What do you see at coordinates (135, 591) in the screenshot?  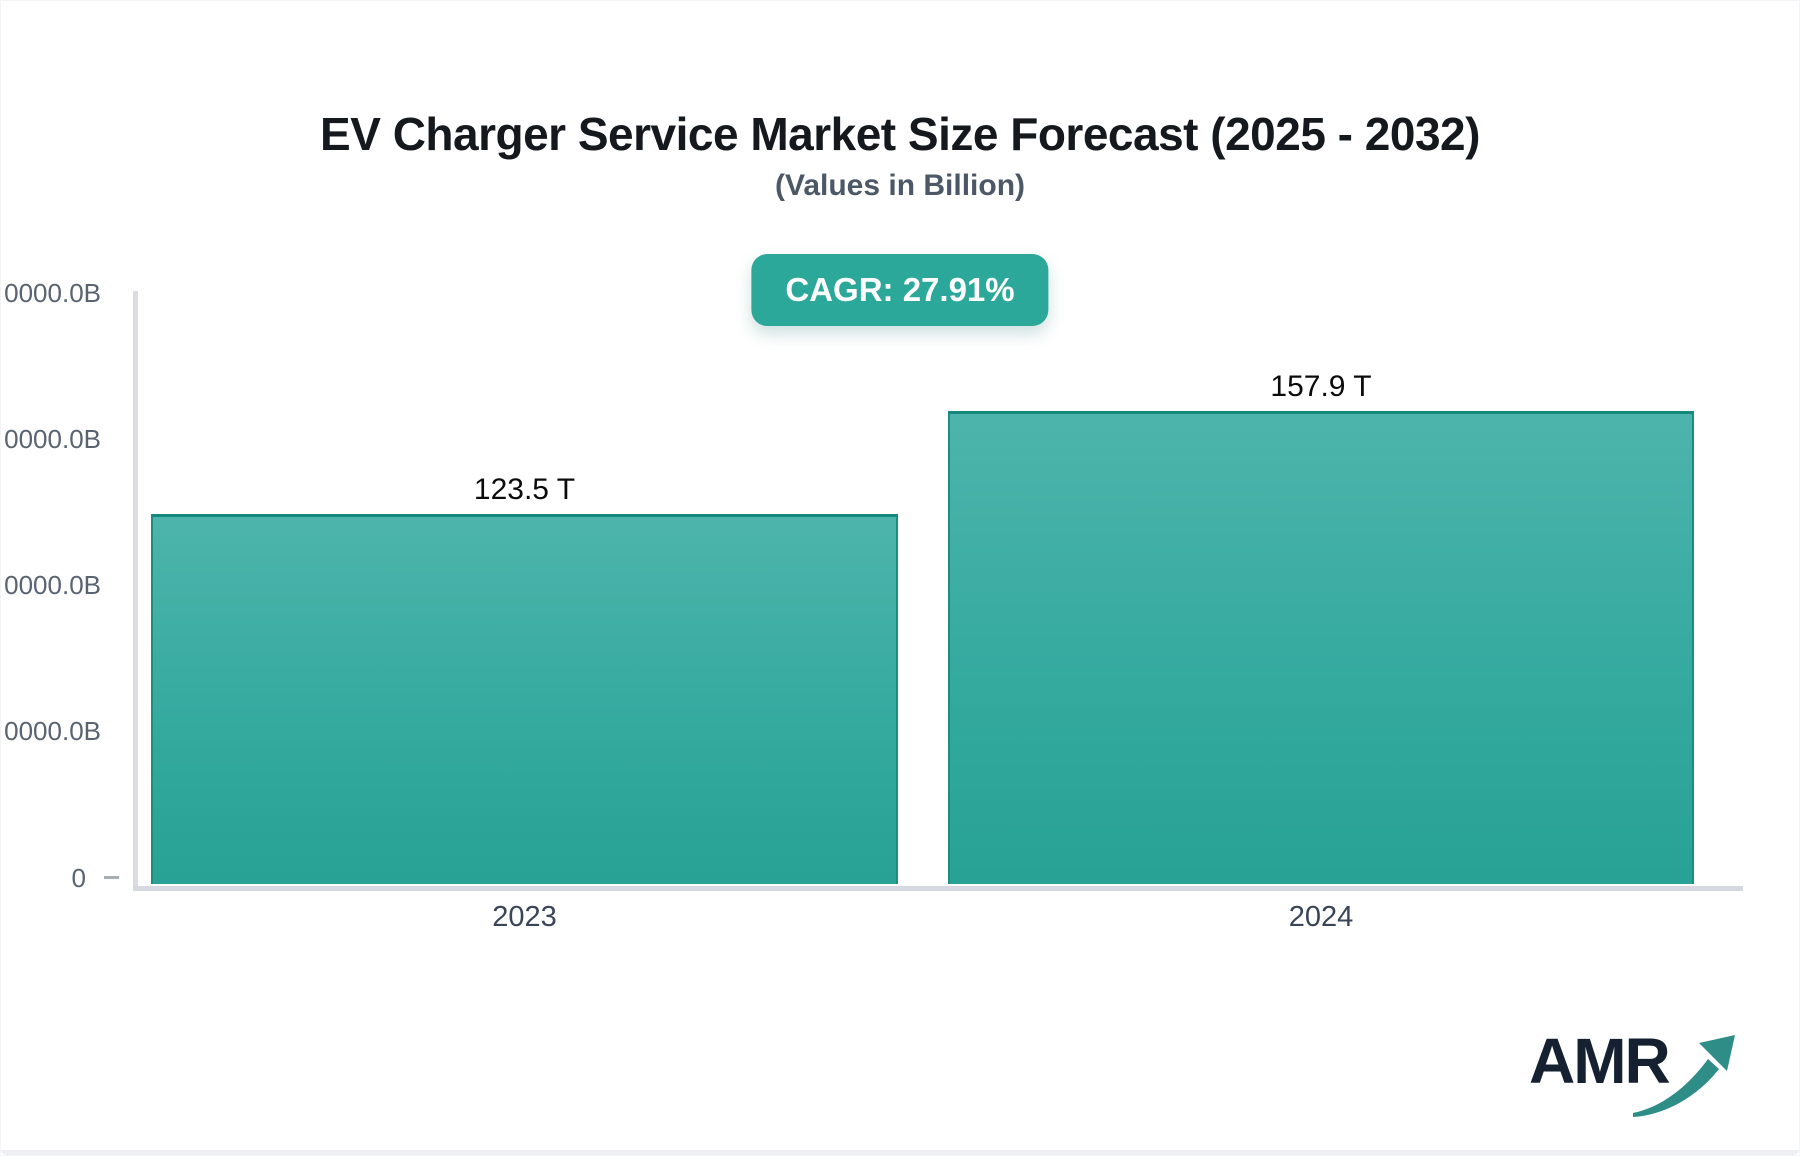 I see `y-axis-line` at bounding box center [135, 591].